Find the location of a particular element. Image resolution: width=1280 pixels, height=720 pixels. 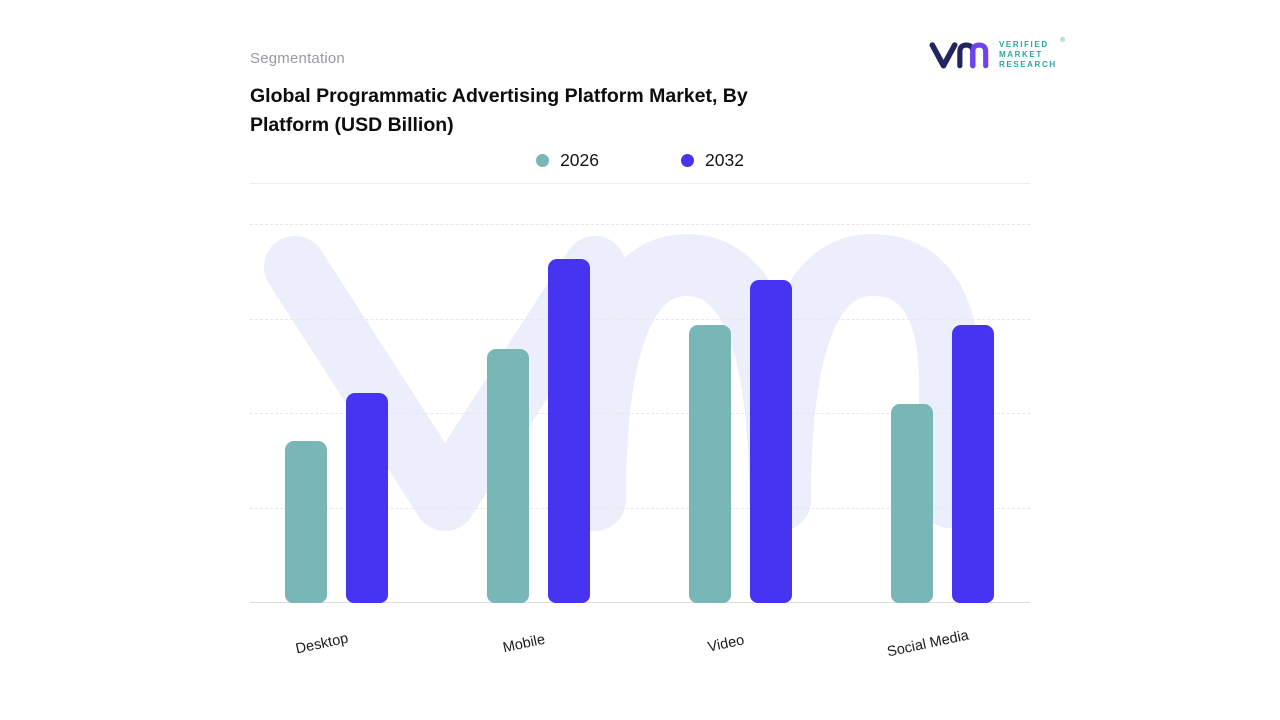

vmr-logo-line1: VERIFIED is located at coordinates (1024, 44).